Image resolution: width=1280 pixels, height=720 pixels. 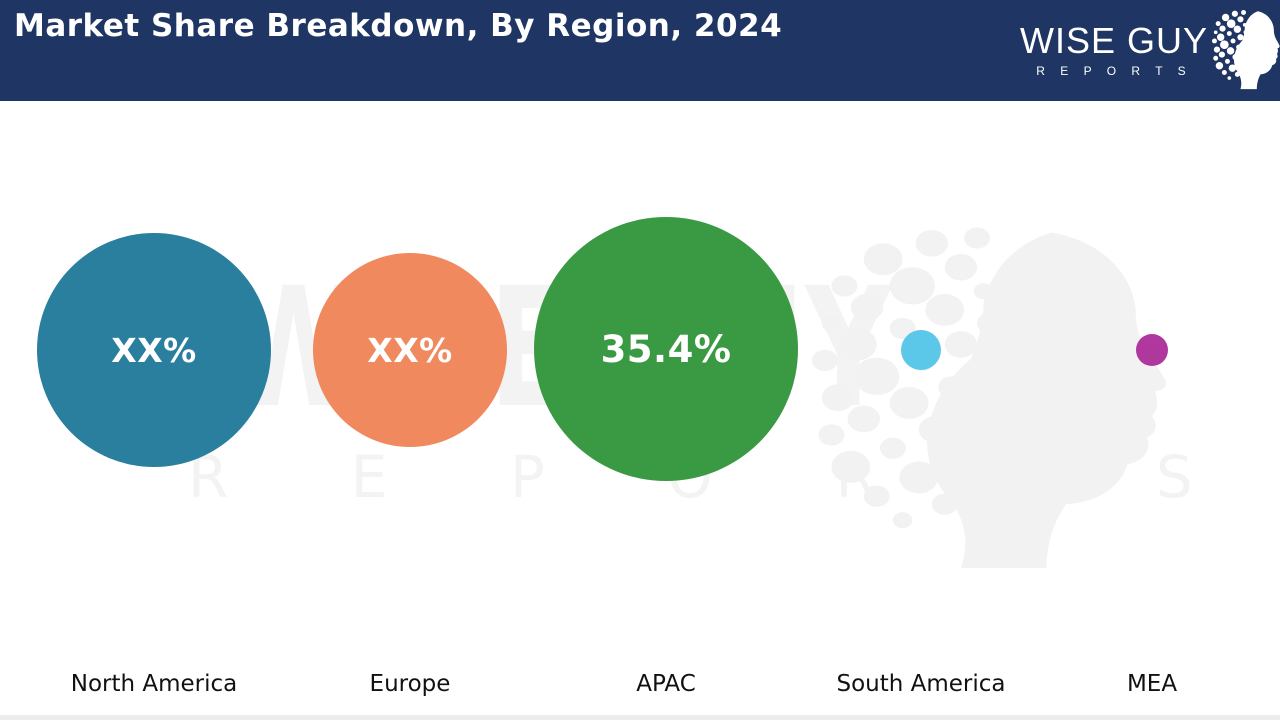 I want to click on bubble-north-america: XX%, so click(x=154, y=350).